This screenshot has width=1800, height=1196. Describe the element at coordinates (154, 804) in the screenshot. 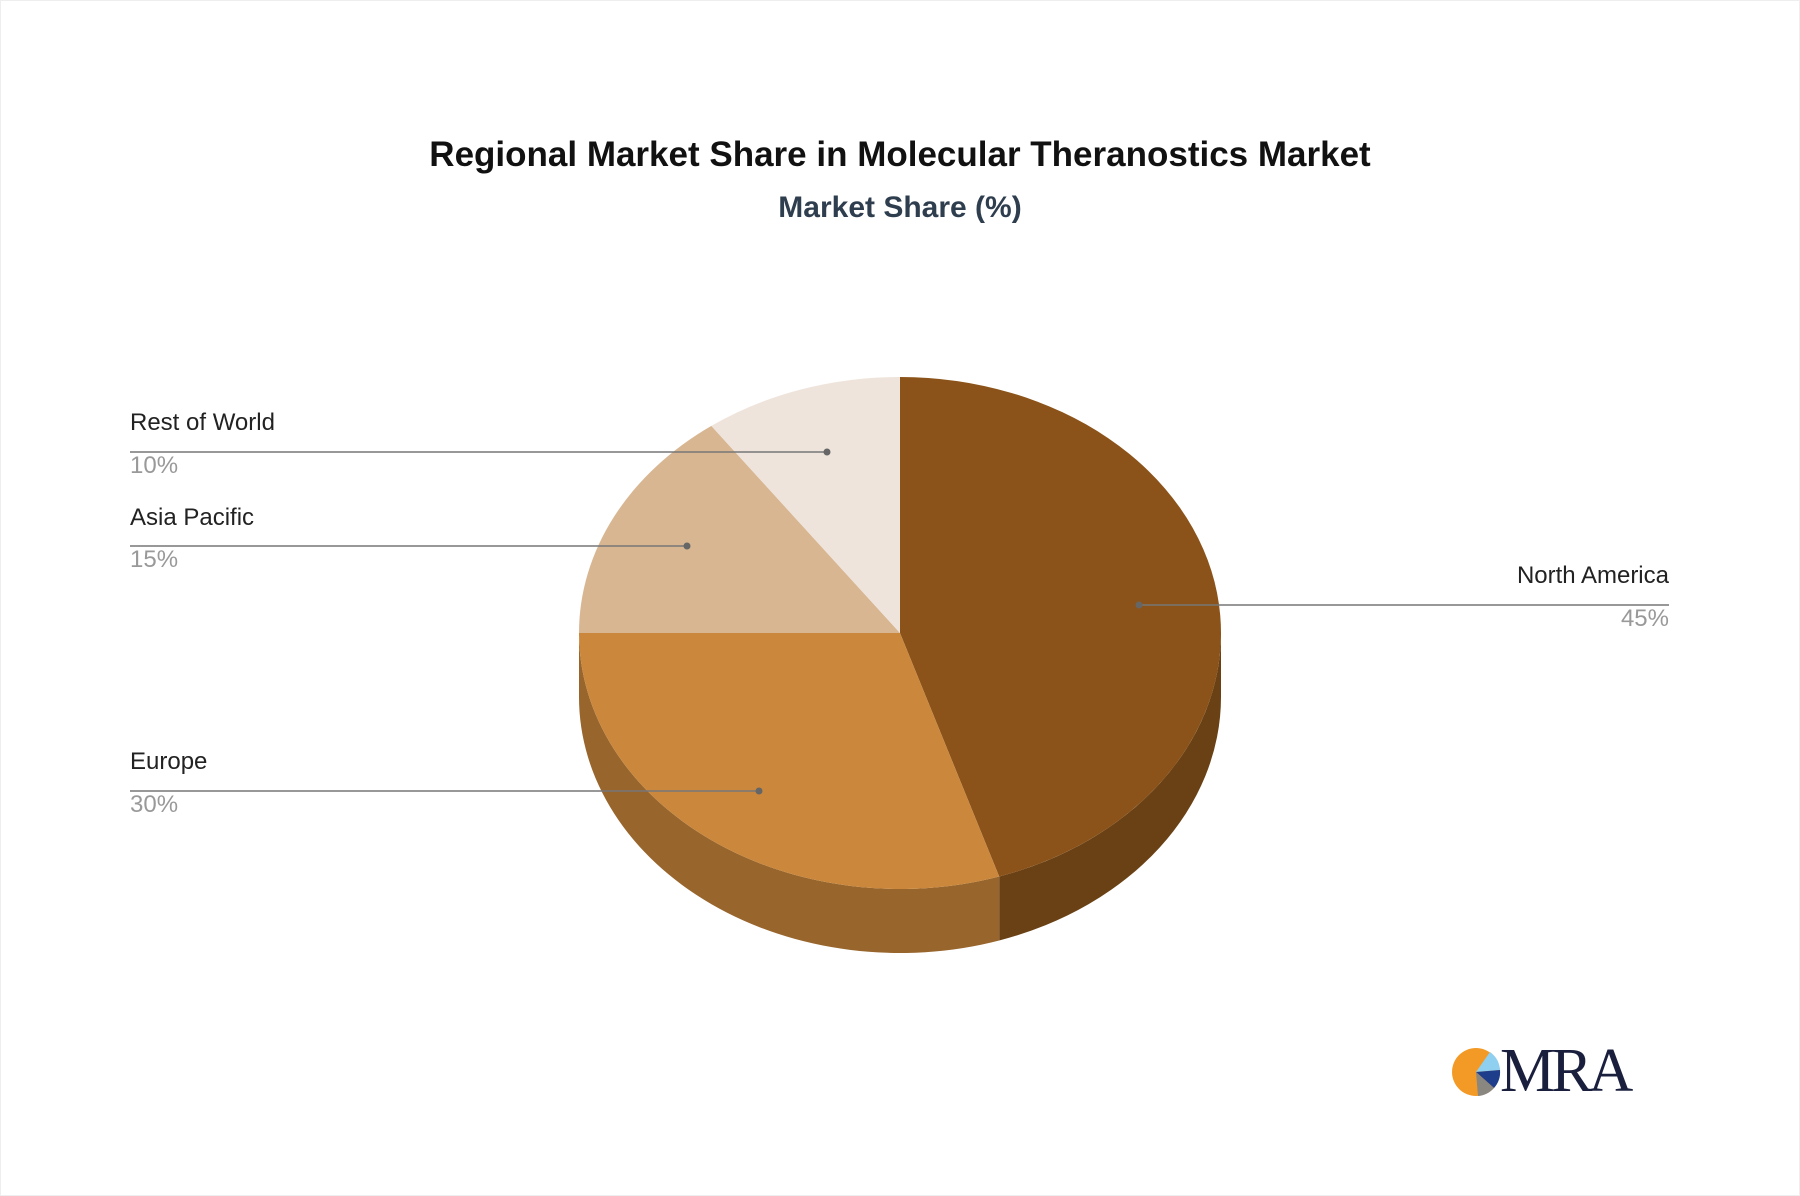

I see `slice-value-europe: 30%` at that location.